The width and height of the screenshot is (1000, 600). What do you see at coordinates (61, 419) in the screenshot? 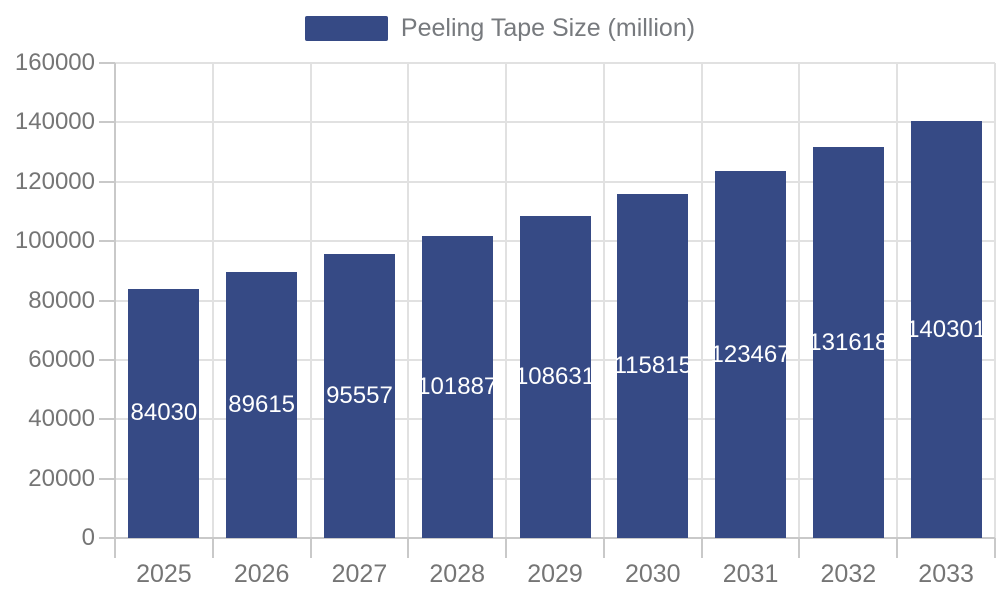
I see `y-axis-tick-label: 40000` at bounding box center [61, 419].